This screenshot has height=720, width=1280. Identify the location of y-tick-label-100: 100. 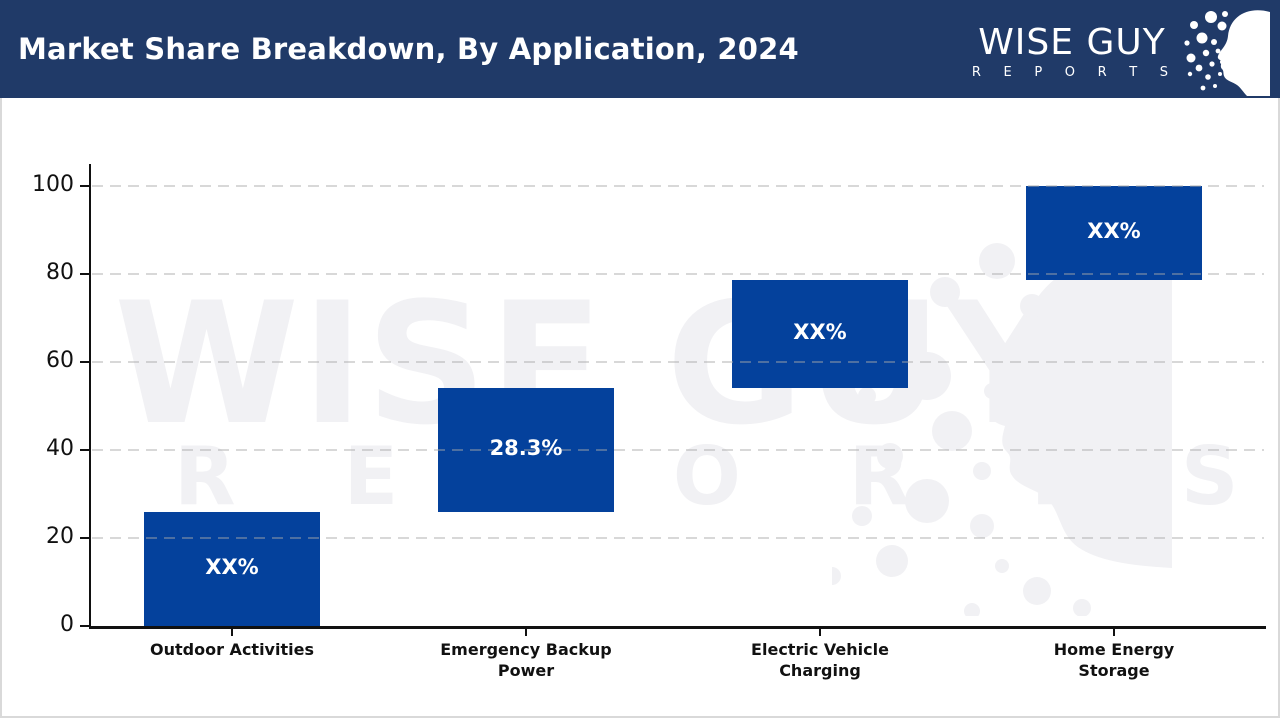
(53, 184).